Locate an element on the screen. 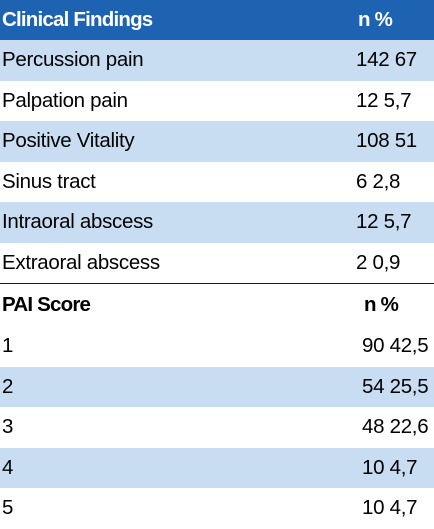 This screenshot has width=434, height=529. table-row: Extraoral abscess 2 0,9 is located at coordinates (217, 262).